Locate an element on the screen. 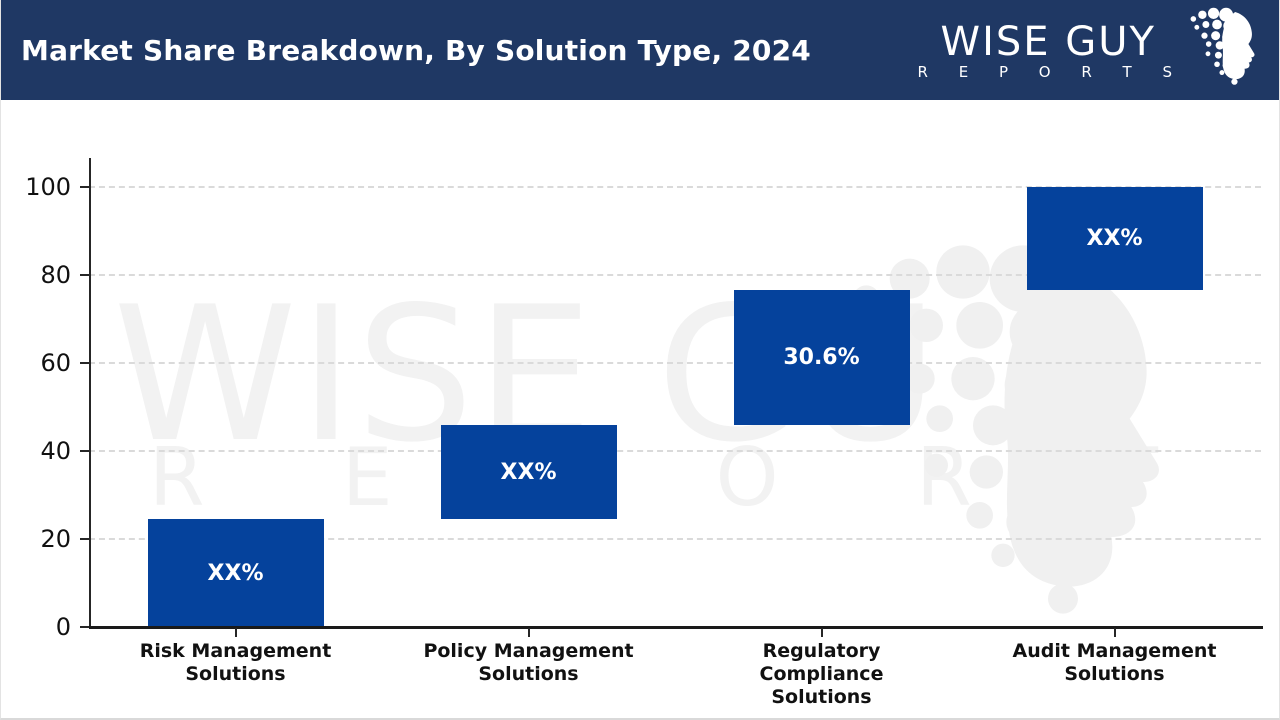  brand-logo: WISE GUY R E P O R T S is located at coordinates (1089, 51).